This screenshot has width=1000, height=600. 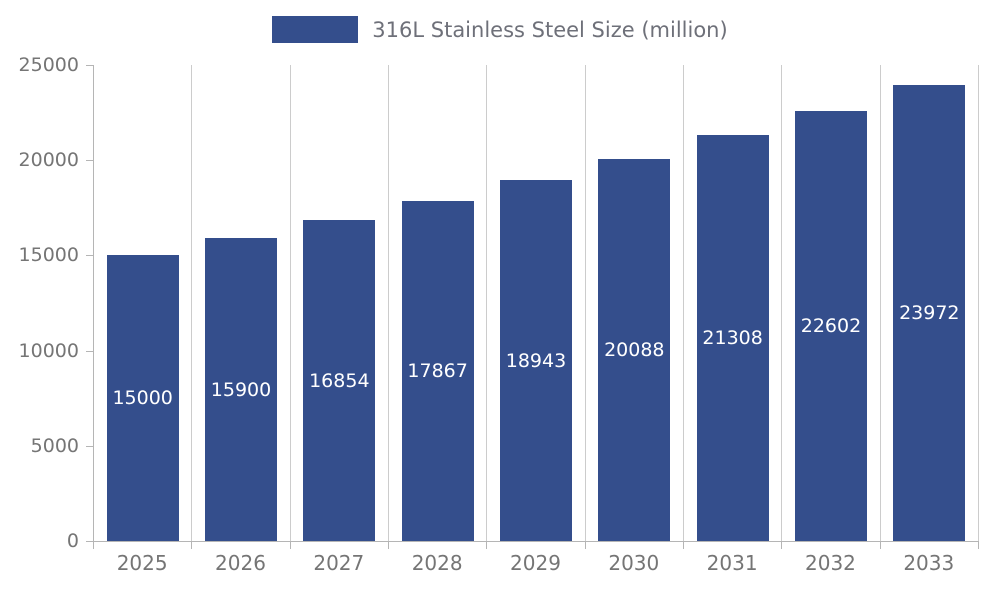 What do you see at coordinates (48, 160) in the screenshot?
I see `y-axis-tick-label: 20000` at bounding box center [48, 160].